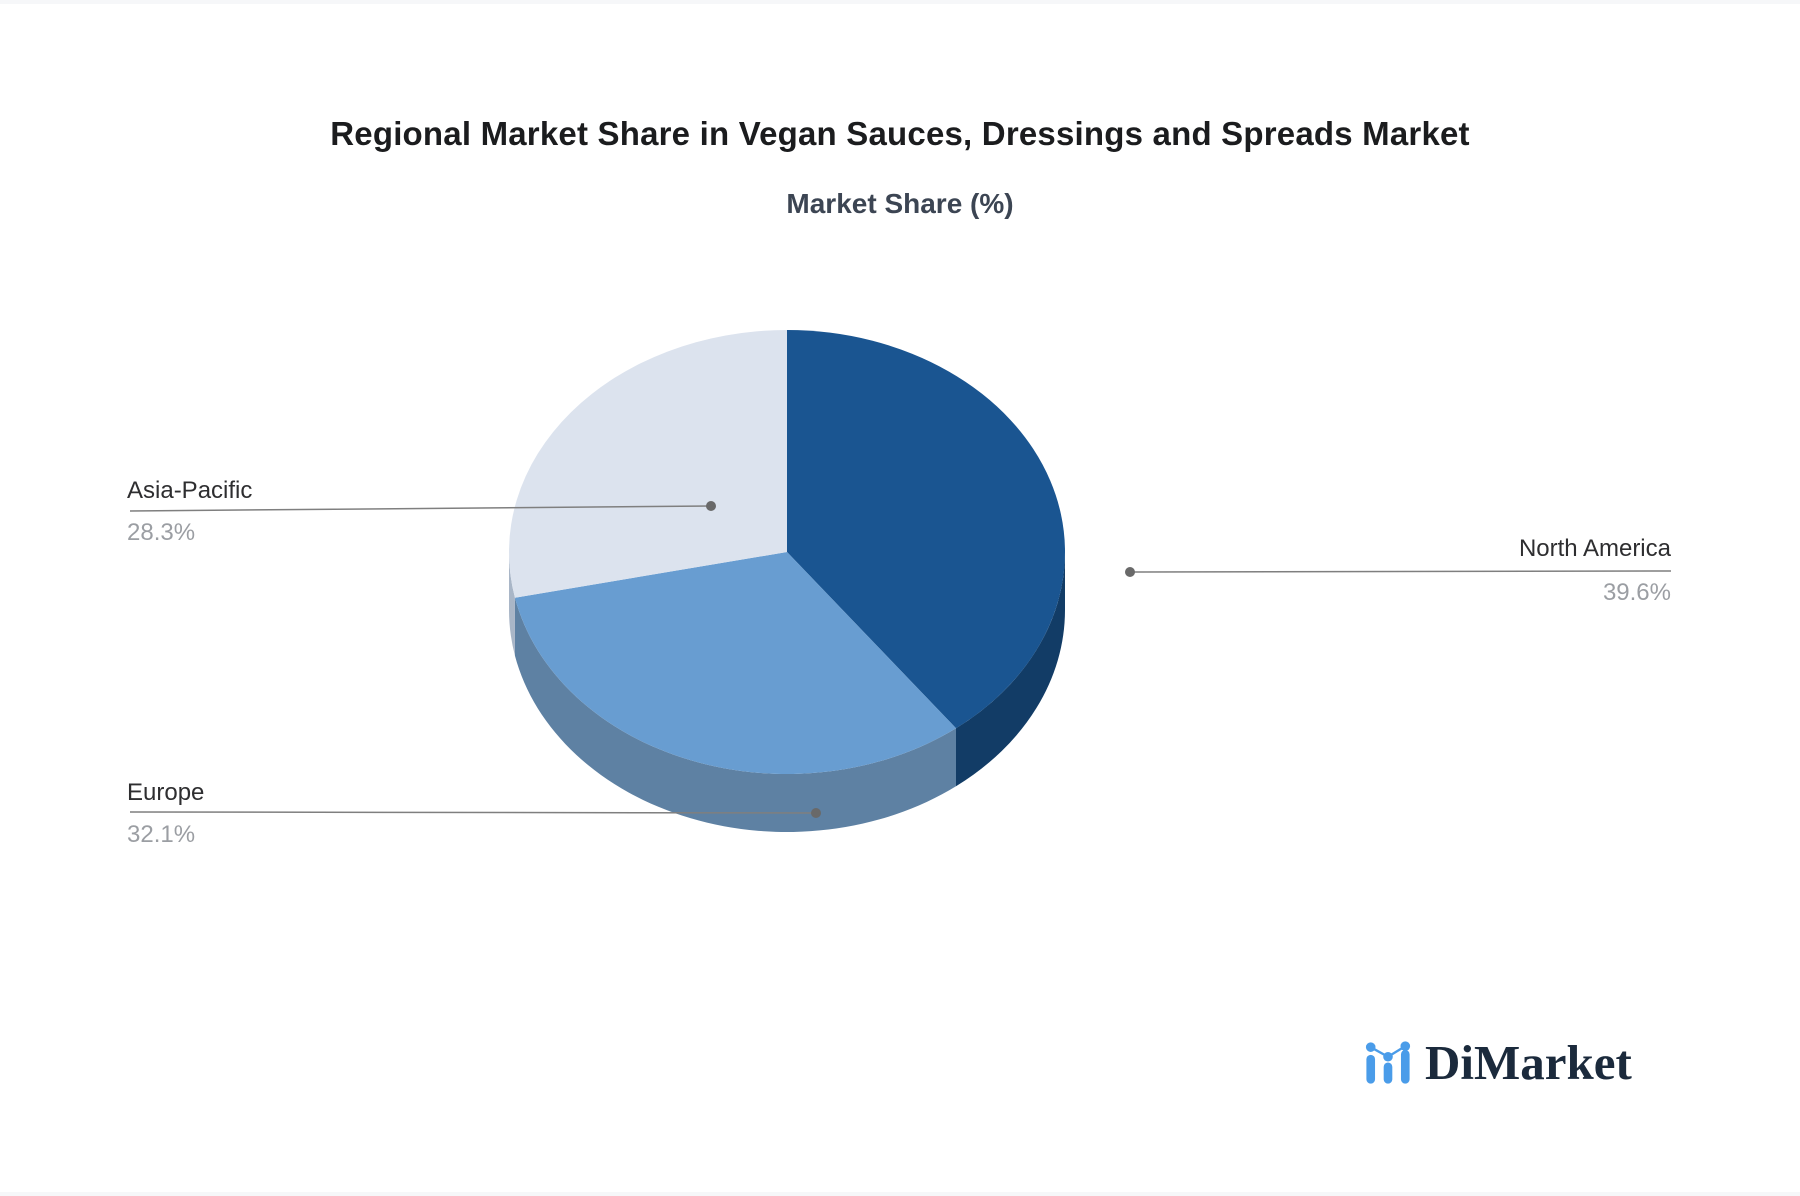 The image size is (1800, 1196). What do you see at coordinates (816, 813) in the screenshot?
I see `leader-dot-europe` at bounding box center [816, 813].